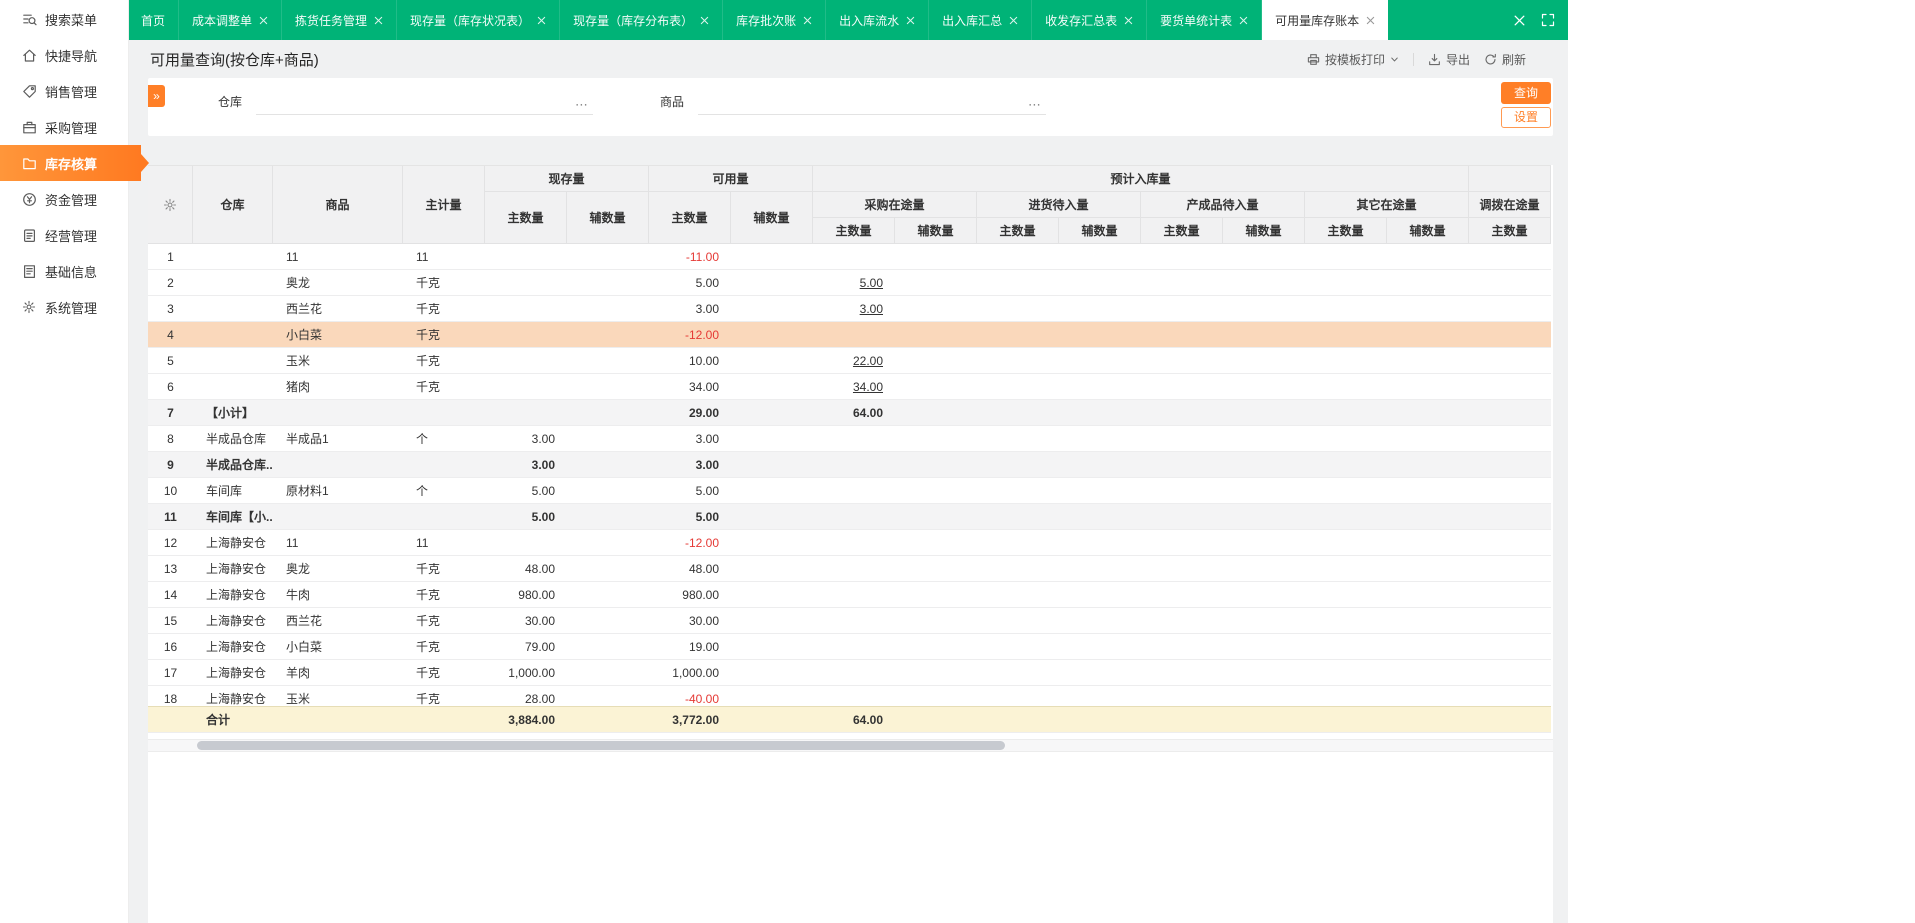 The image size is (1915, 923). What do you see at coordinates (298, 387) in the screenshot?
I see `table-cell: 猪肉` at bounding box center [298, 387].